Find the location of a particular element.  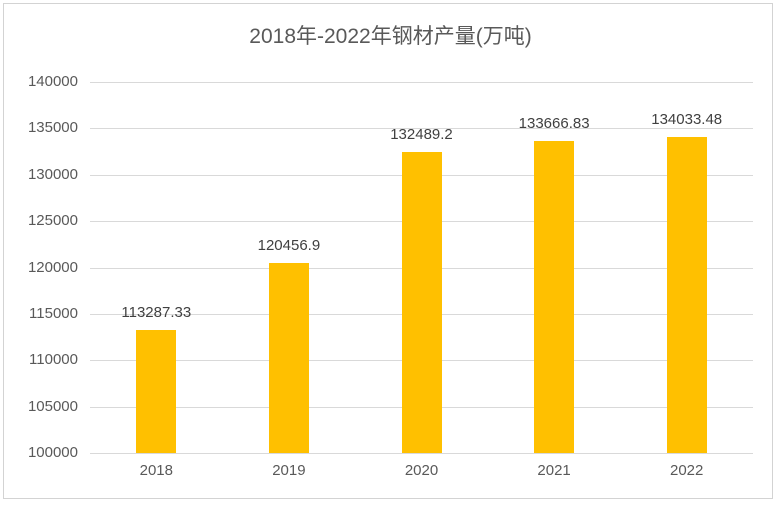

x-axis-tick-label: 2020 is located at coordinates (421, 470).